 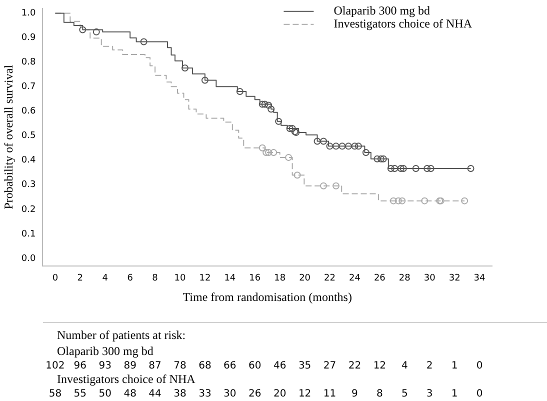 I want to click on x-tick-label: 24, so click(x=354, y=279).